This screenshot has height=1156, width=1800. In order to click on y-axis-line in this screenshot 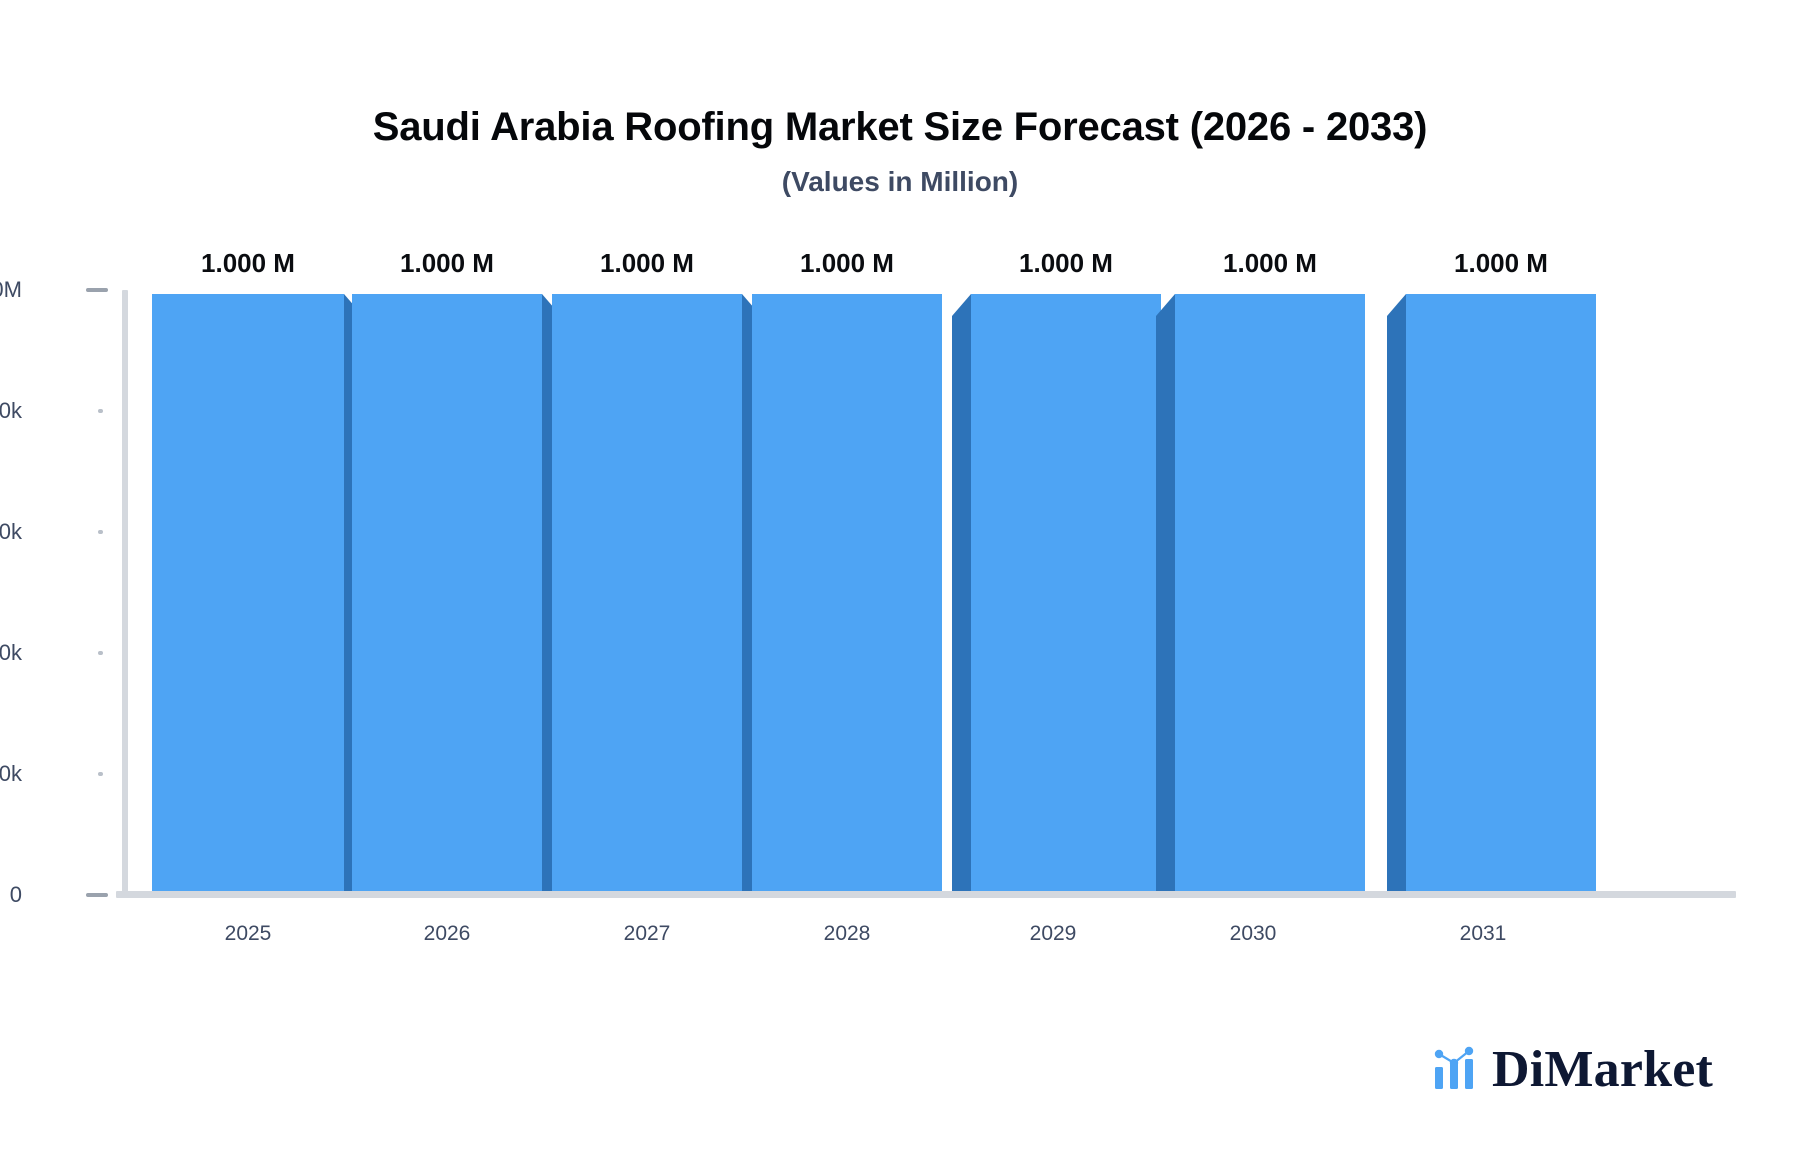, I will do `click(125, 592)`.